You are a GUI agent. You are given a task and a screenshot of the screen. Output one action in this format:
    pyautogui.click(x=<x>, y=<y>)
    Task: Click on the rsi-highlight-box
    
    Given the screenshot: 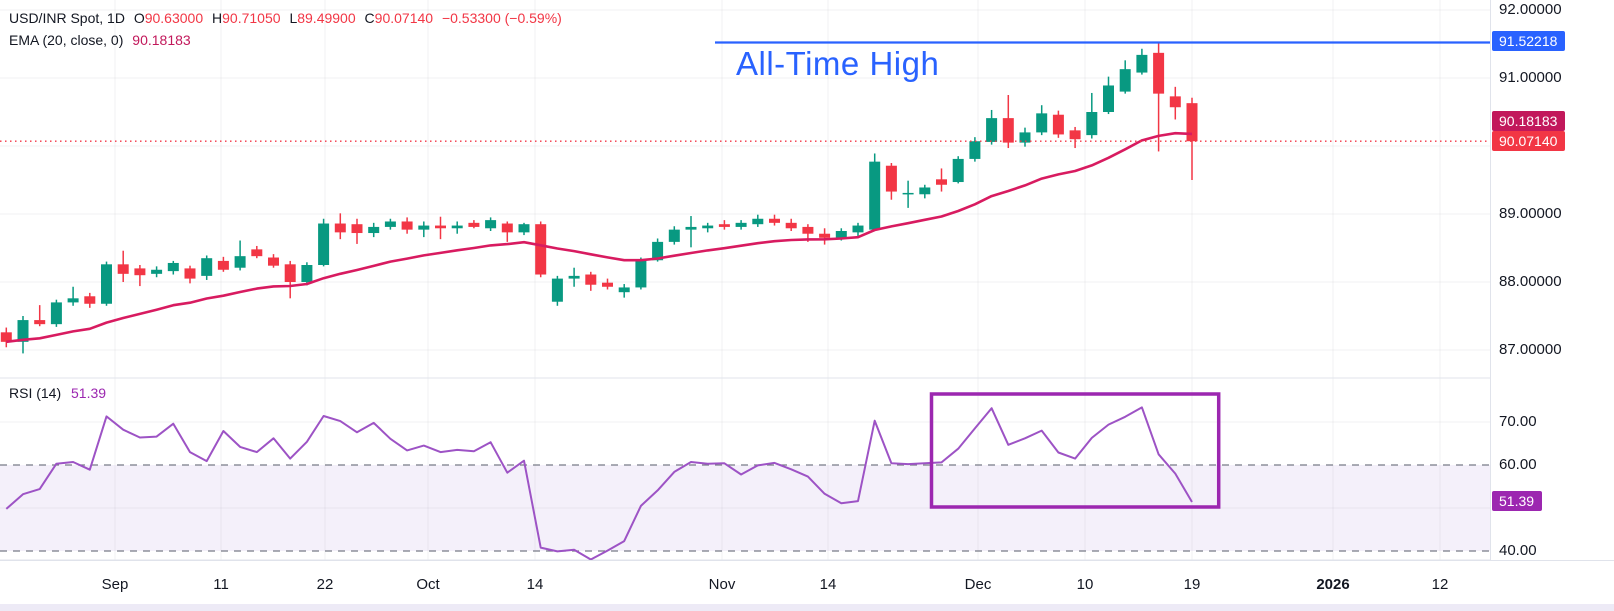 What is the action you would take?
    pyautogui.click(x=1075, y=450)
    